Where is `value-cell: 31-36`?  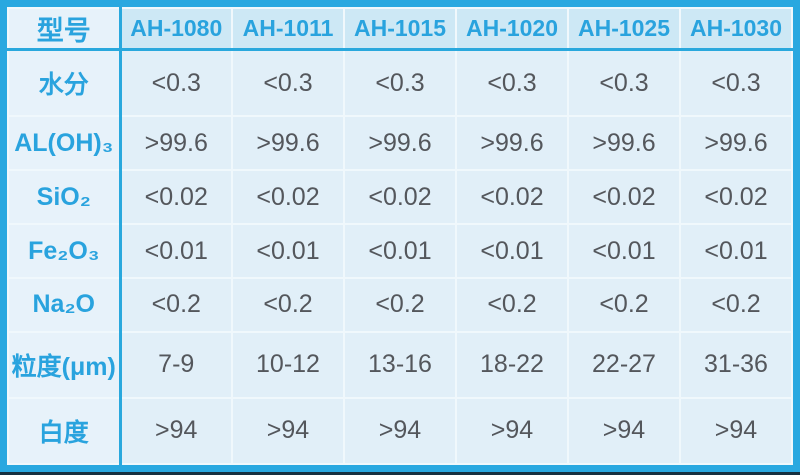 value-cell: 31-36 is located at coordinates (736, 364).